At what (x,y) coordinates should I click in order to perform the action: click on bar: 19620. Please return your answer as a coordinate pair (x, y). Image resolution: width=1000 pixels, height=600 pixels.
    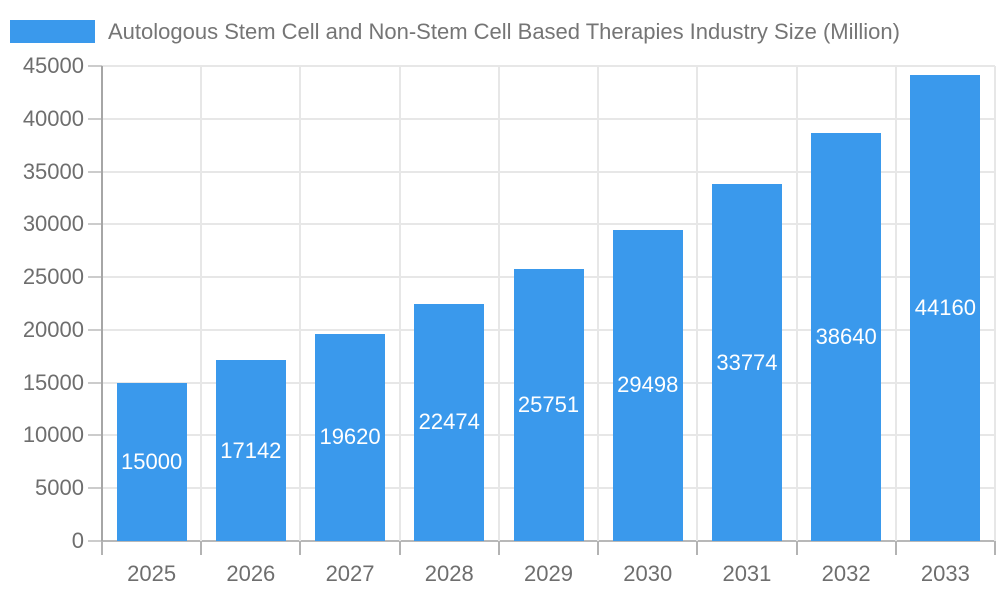
    Looking at the image, I should click on (350, 437).